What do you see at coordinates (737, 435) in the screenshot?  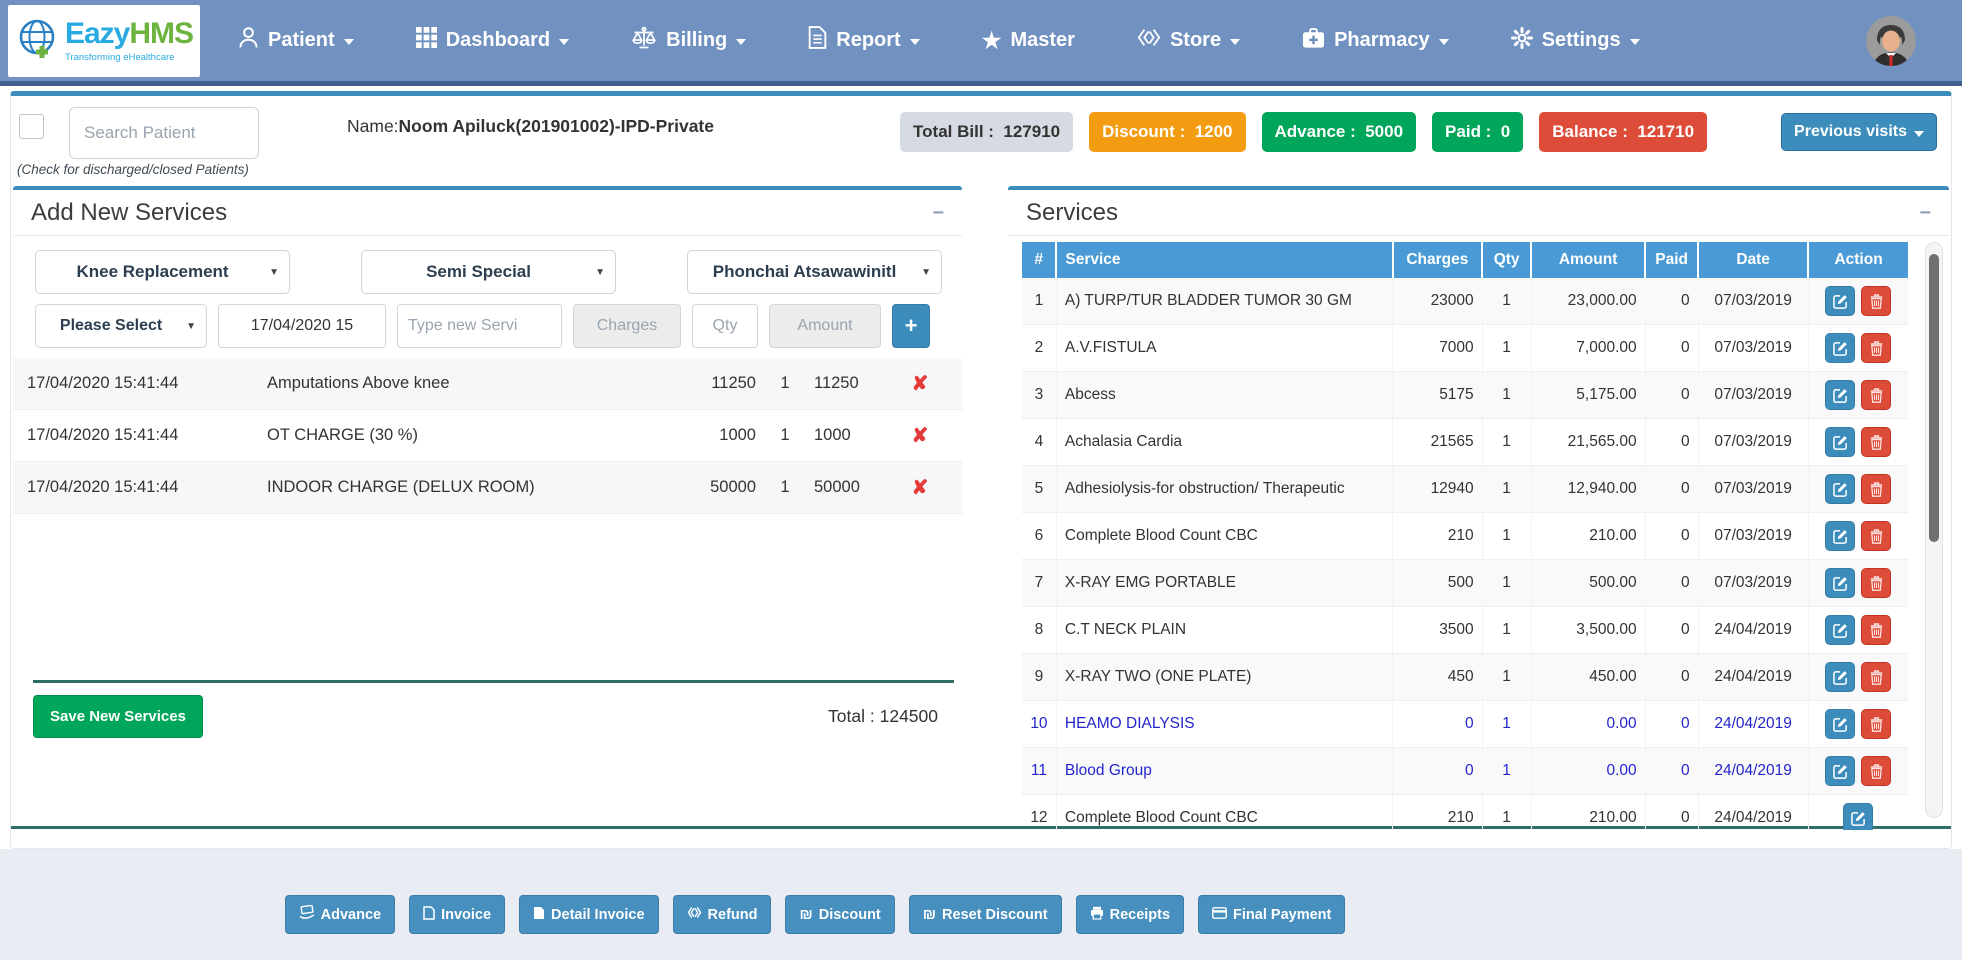 I see `pending-charges: 1000` at bounding box center [737, 435].